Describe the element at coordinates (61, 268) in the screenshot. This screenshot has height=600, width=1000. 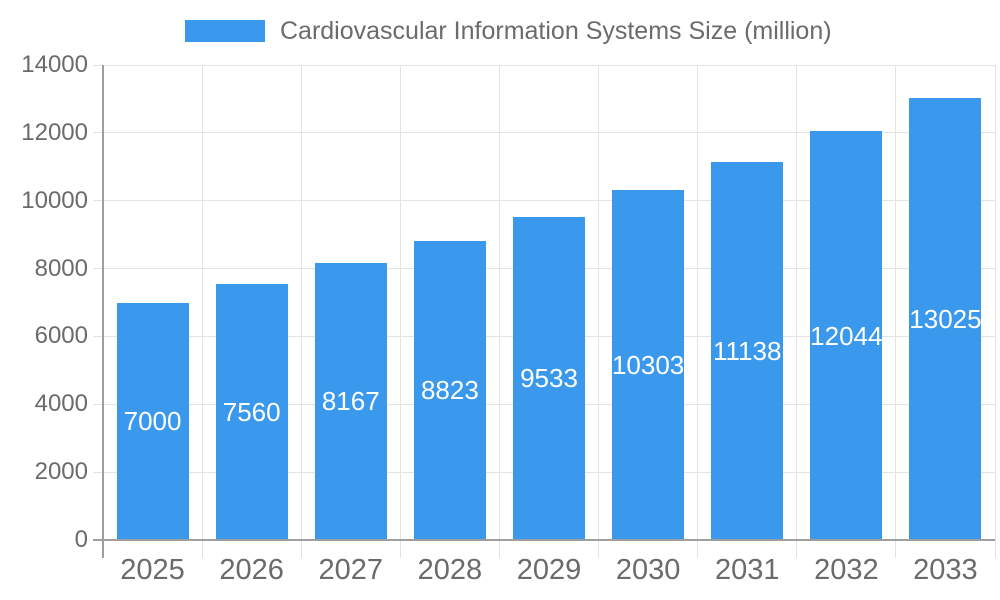
I see `y-axis-tick-label: 8000` at that location.